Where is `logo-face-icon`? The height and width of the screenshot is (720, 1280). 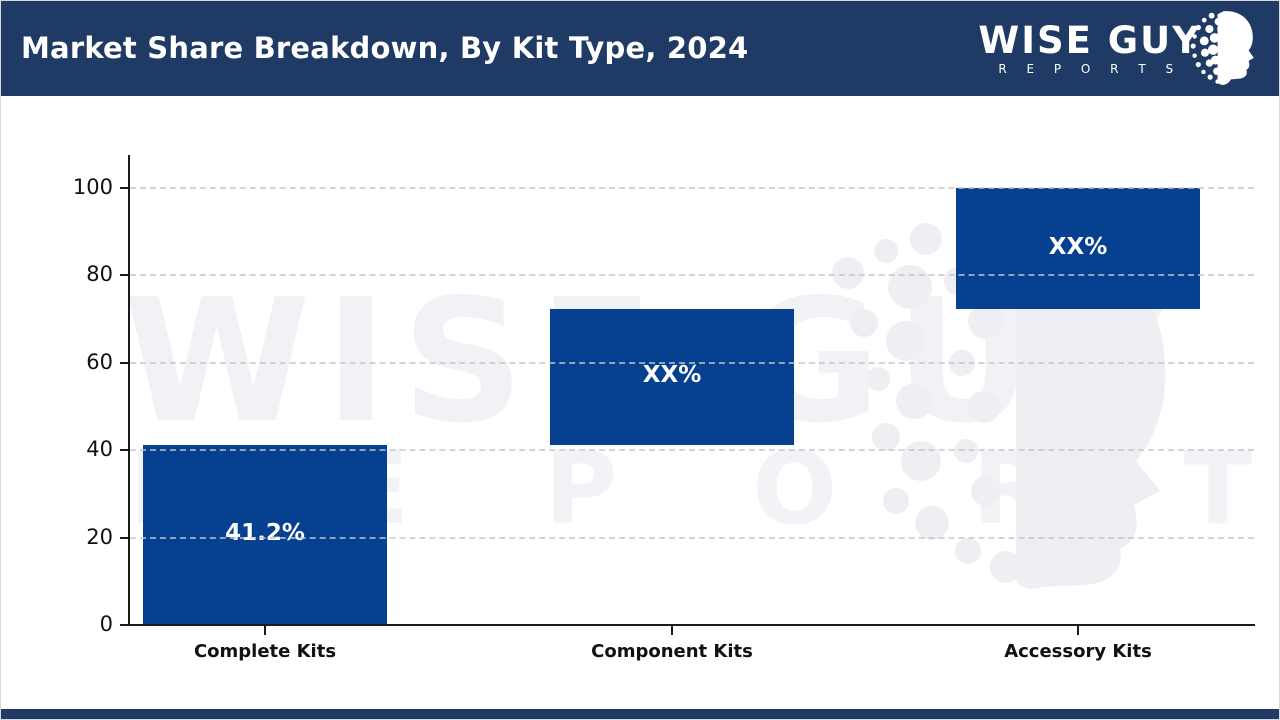
logo-face-icon is located at coordinates (1222, 47).